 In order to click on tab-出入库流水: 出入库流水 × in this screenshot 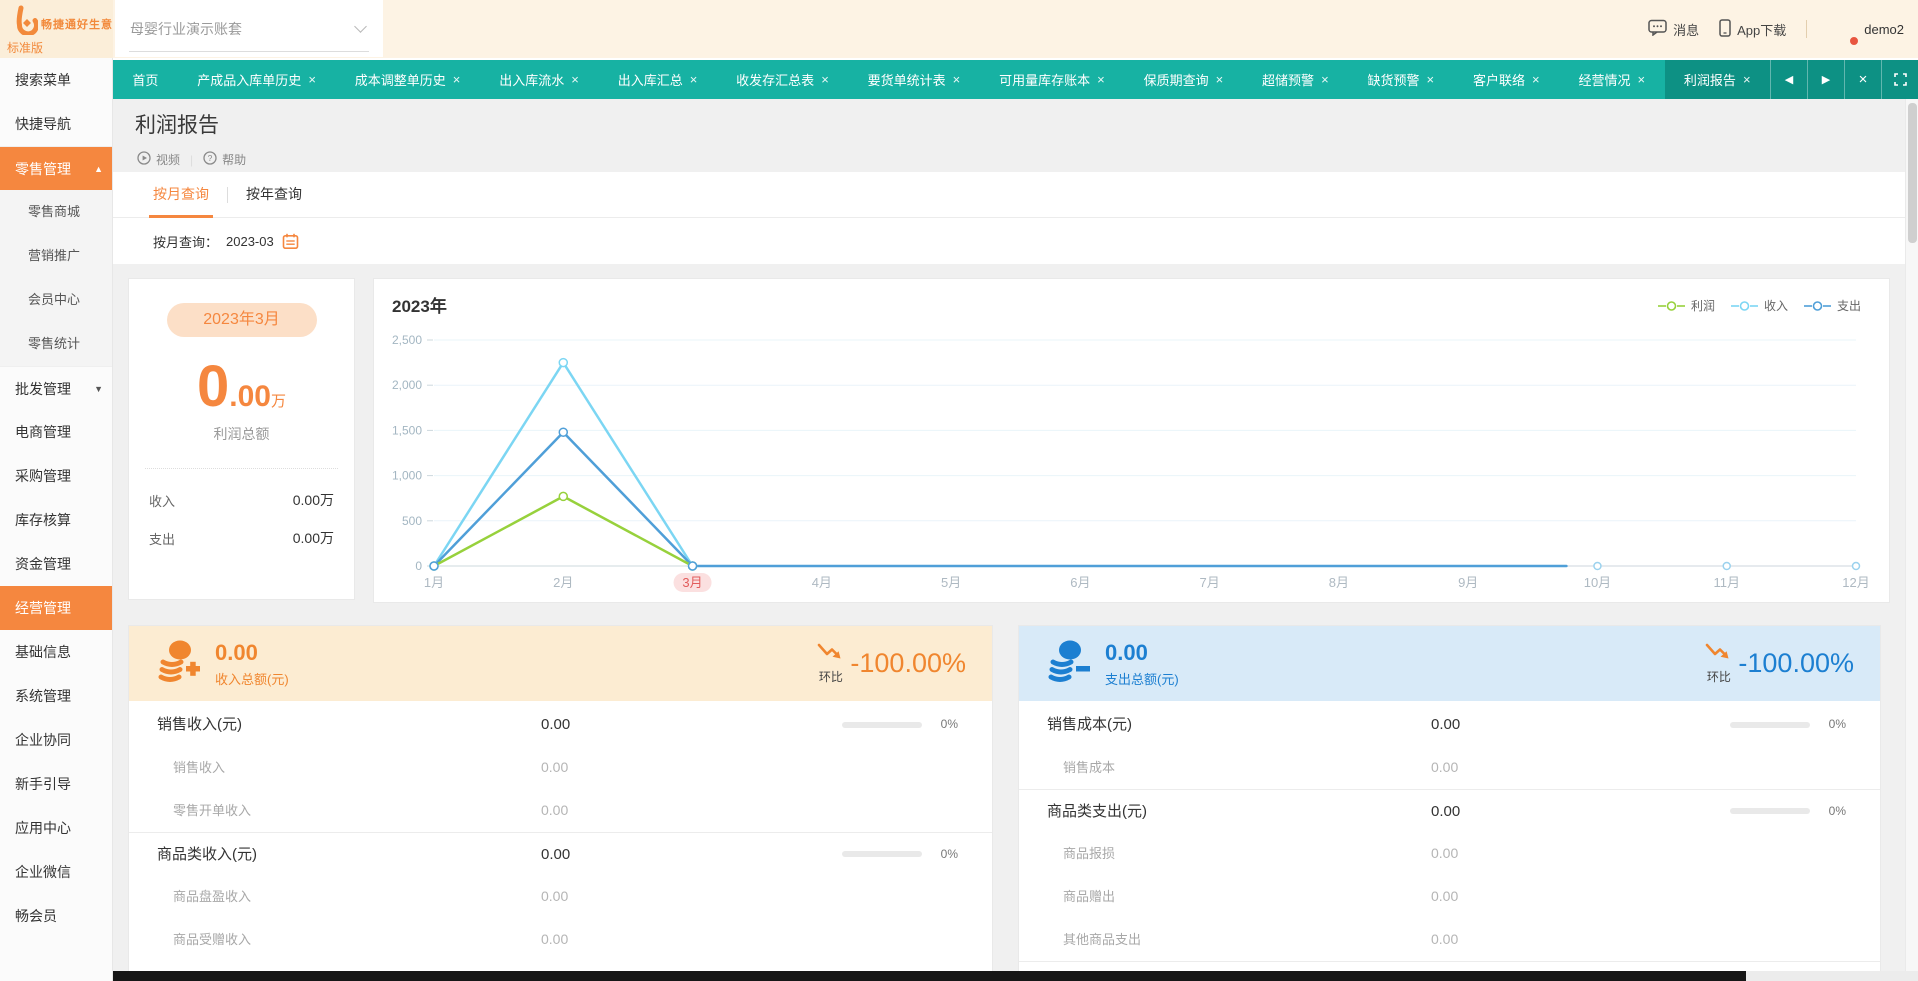, I will do `click(539, 79)`.